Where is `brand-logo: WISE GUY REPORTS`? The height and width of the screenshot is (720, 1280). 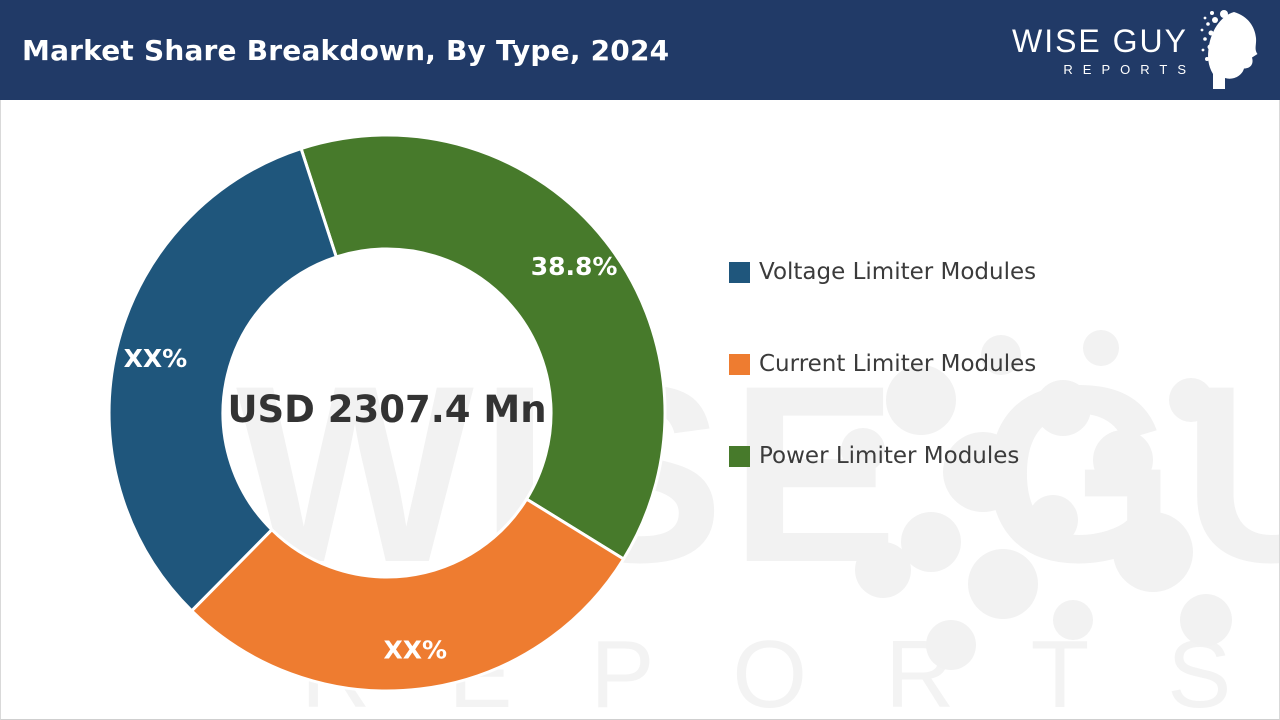
brand-logo: WISE GUY REPORTS is located at coordinates (1146, 50).